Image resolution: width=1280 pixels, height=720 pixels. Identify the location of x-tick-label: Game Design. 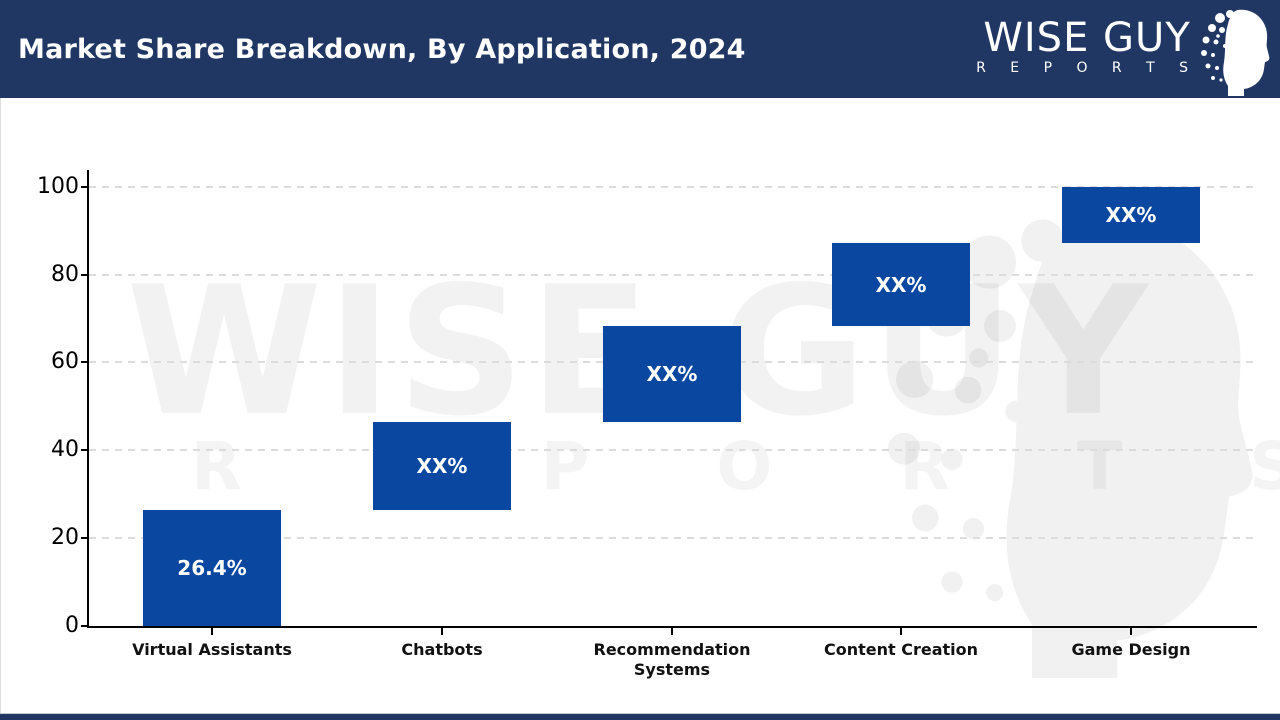
(1131, 649).